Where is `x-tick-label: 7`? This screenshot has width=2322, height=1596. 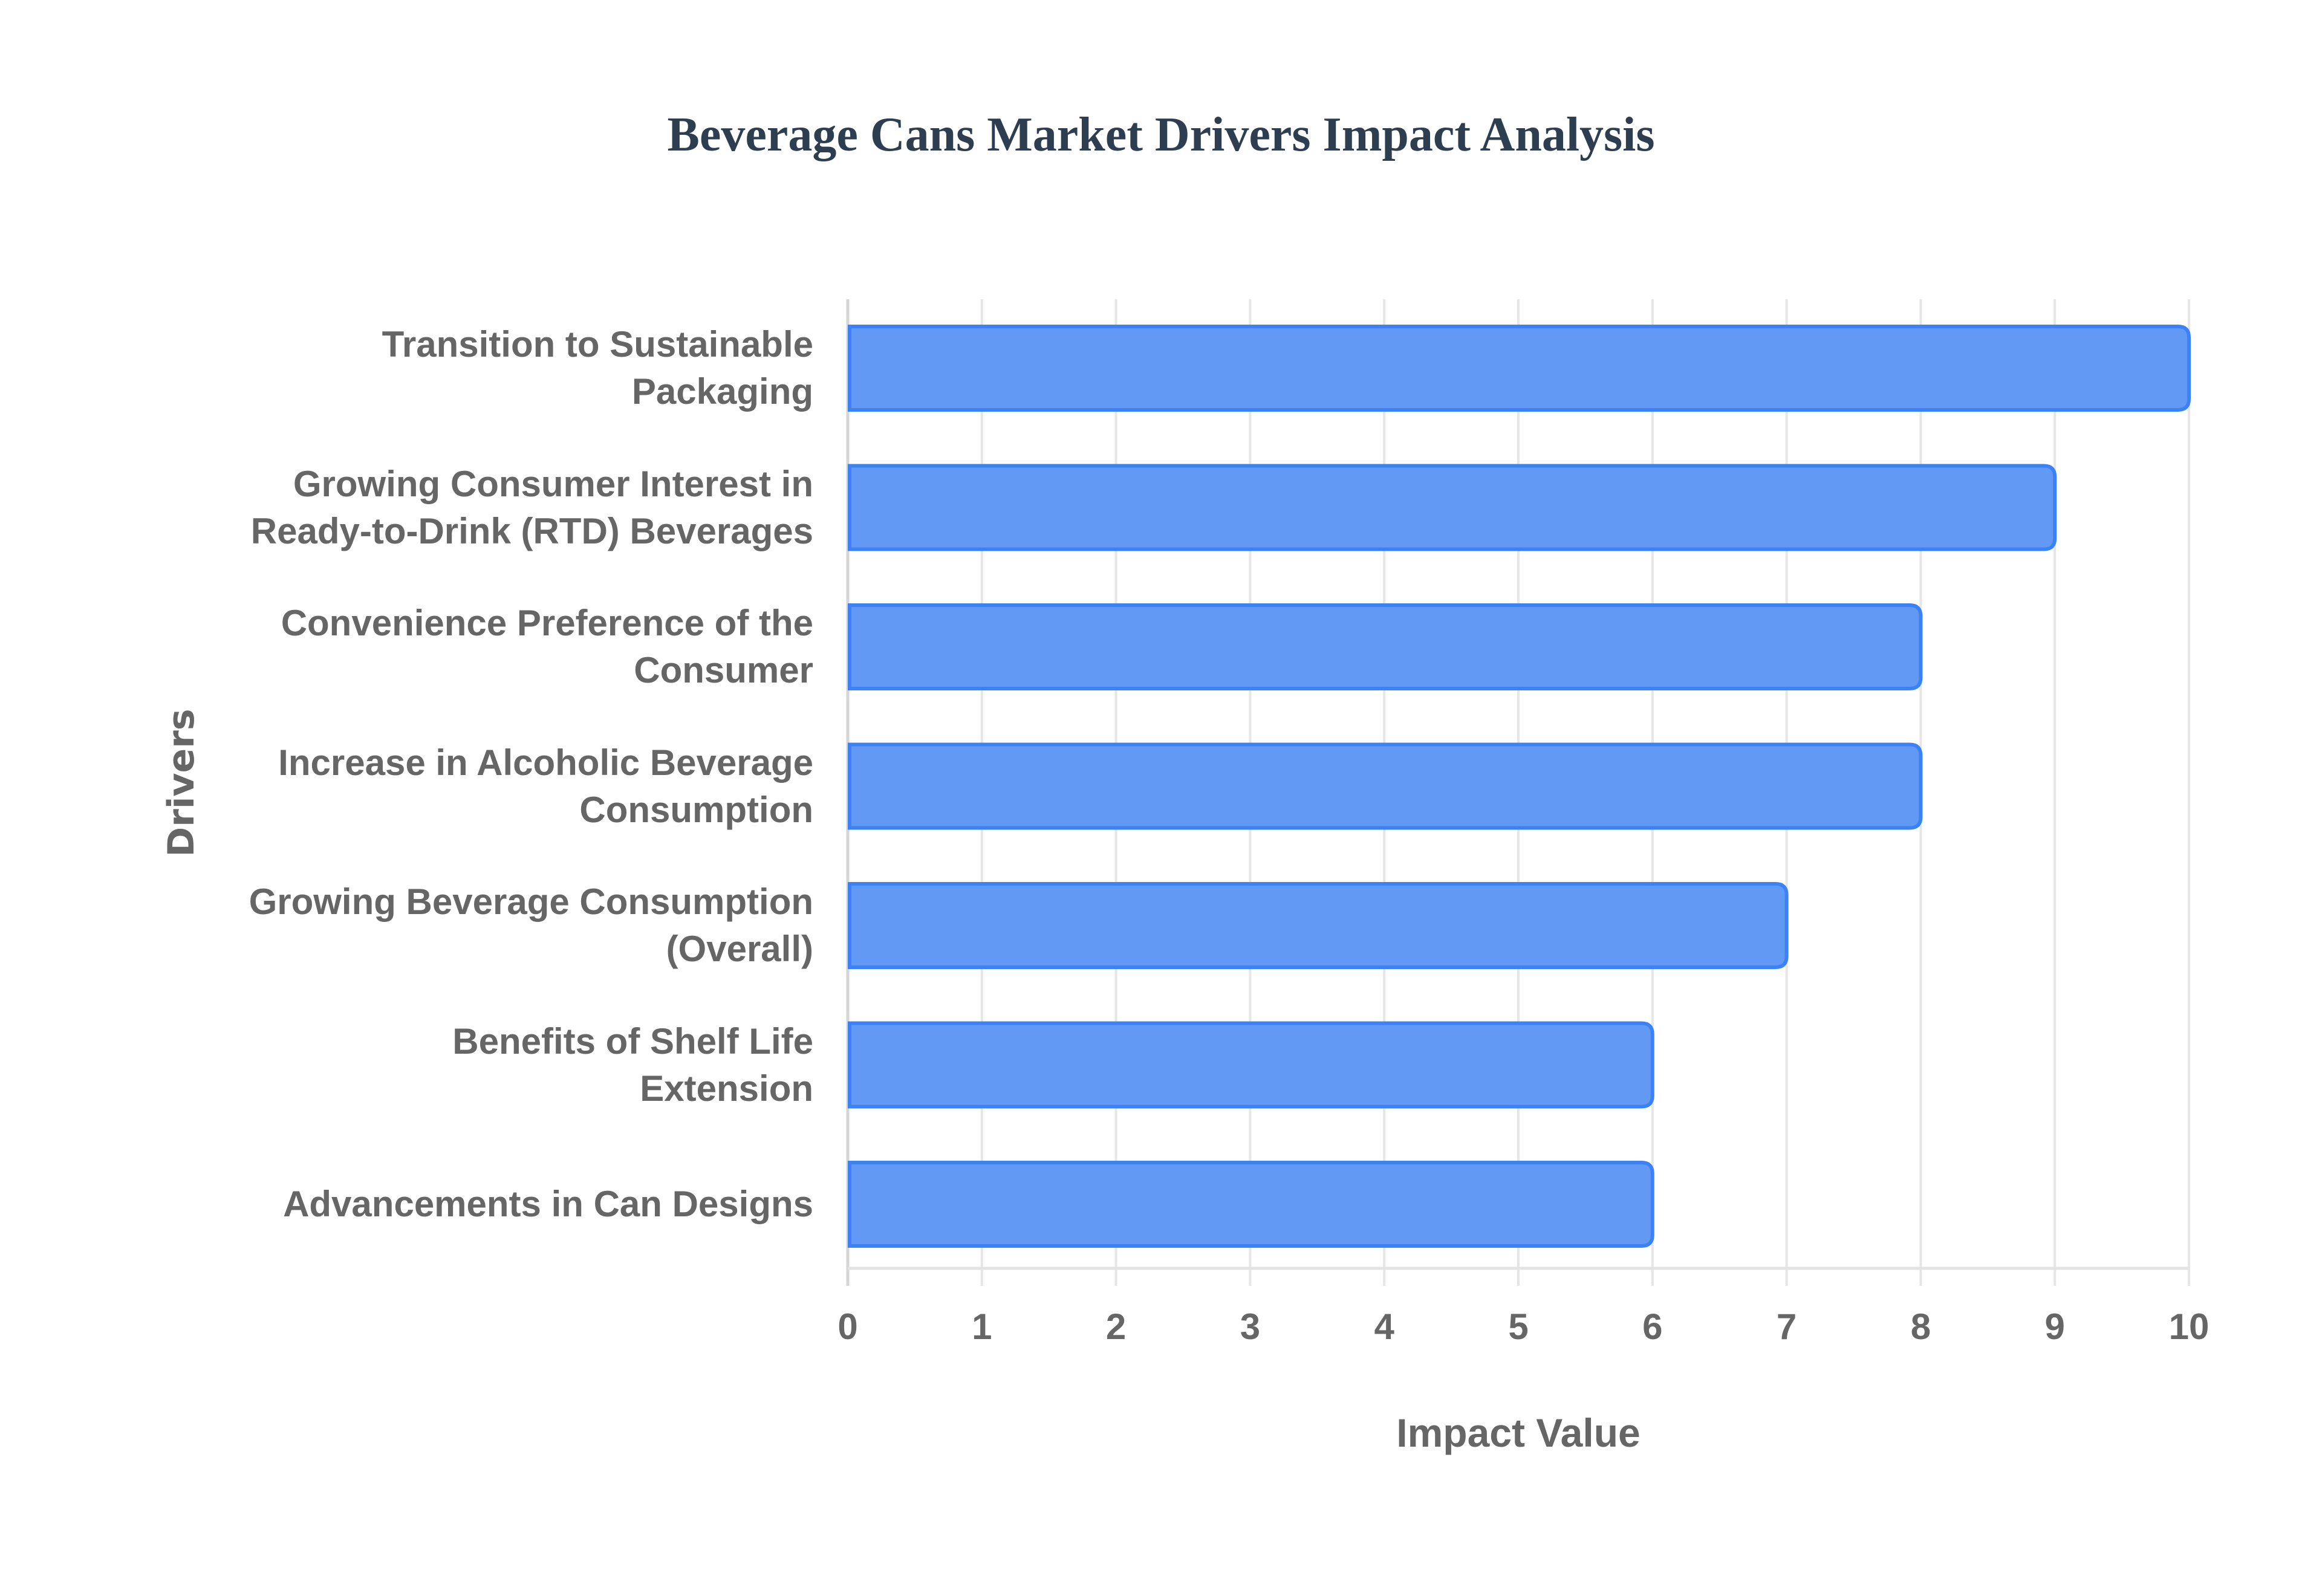 x-tick-label: 7 is located at coordinates (1786, 1326).